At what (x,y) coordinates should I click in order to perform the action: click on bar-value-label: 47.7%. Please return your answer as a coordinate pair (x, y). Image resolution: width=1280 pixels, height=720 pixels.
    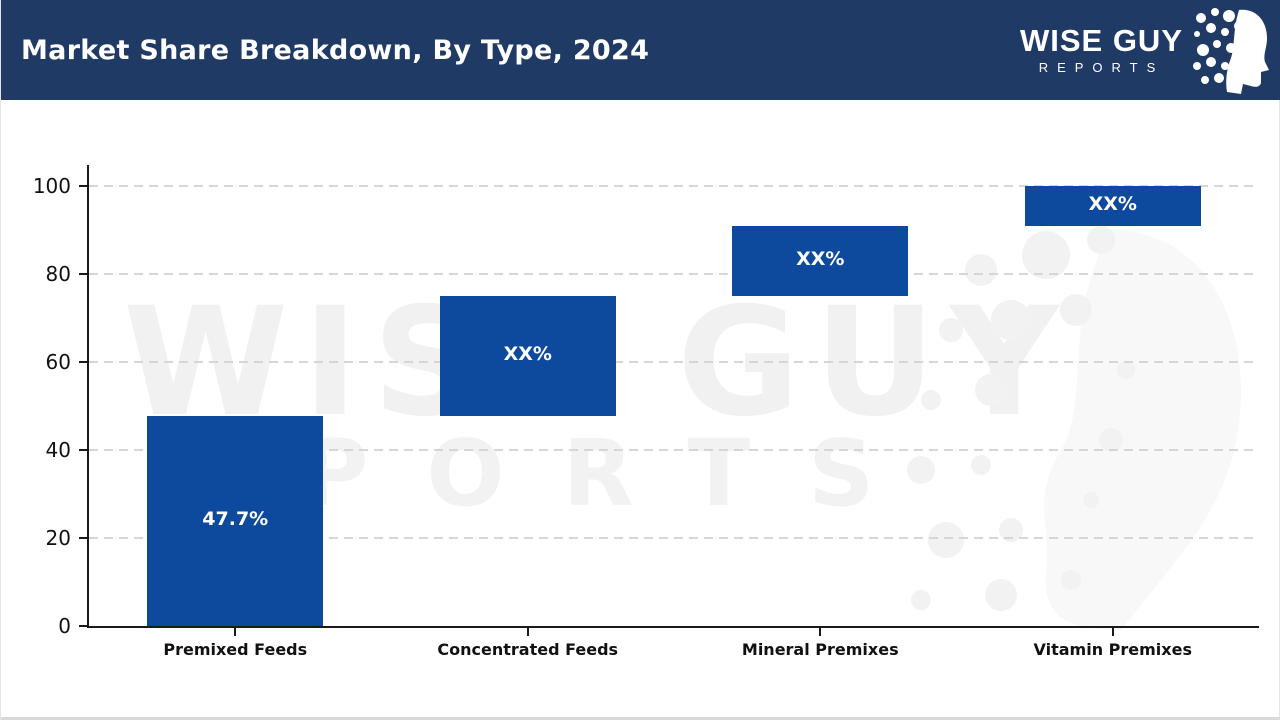
    Looking at the image, I should click on (235, 519).